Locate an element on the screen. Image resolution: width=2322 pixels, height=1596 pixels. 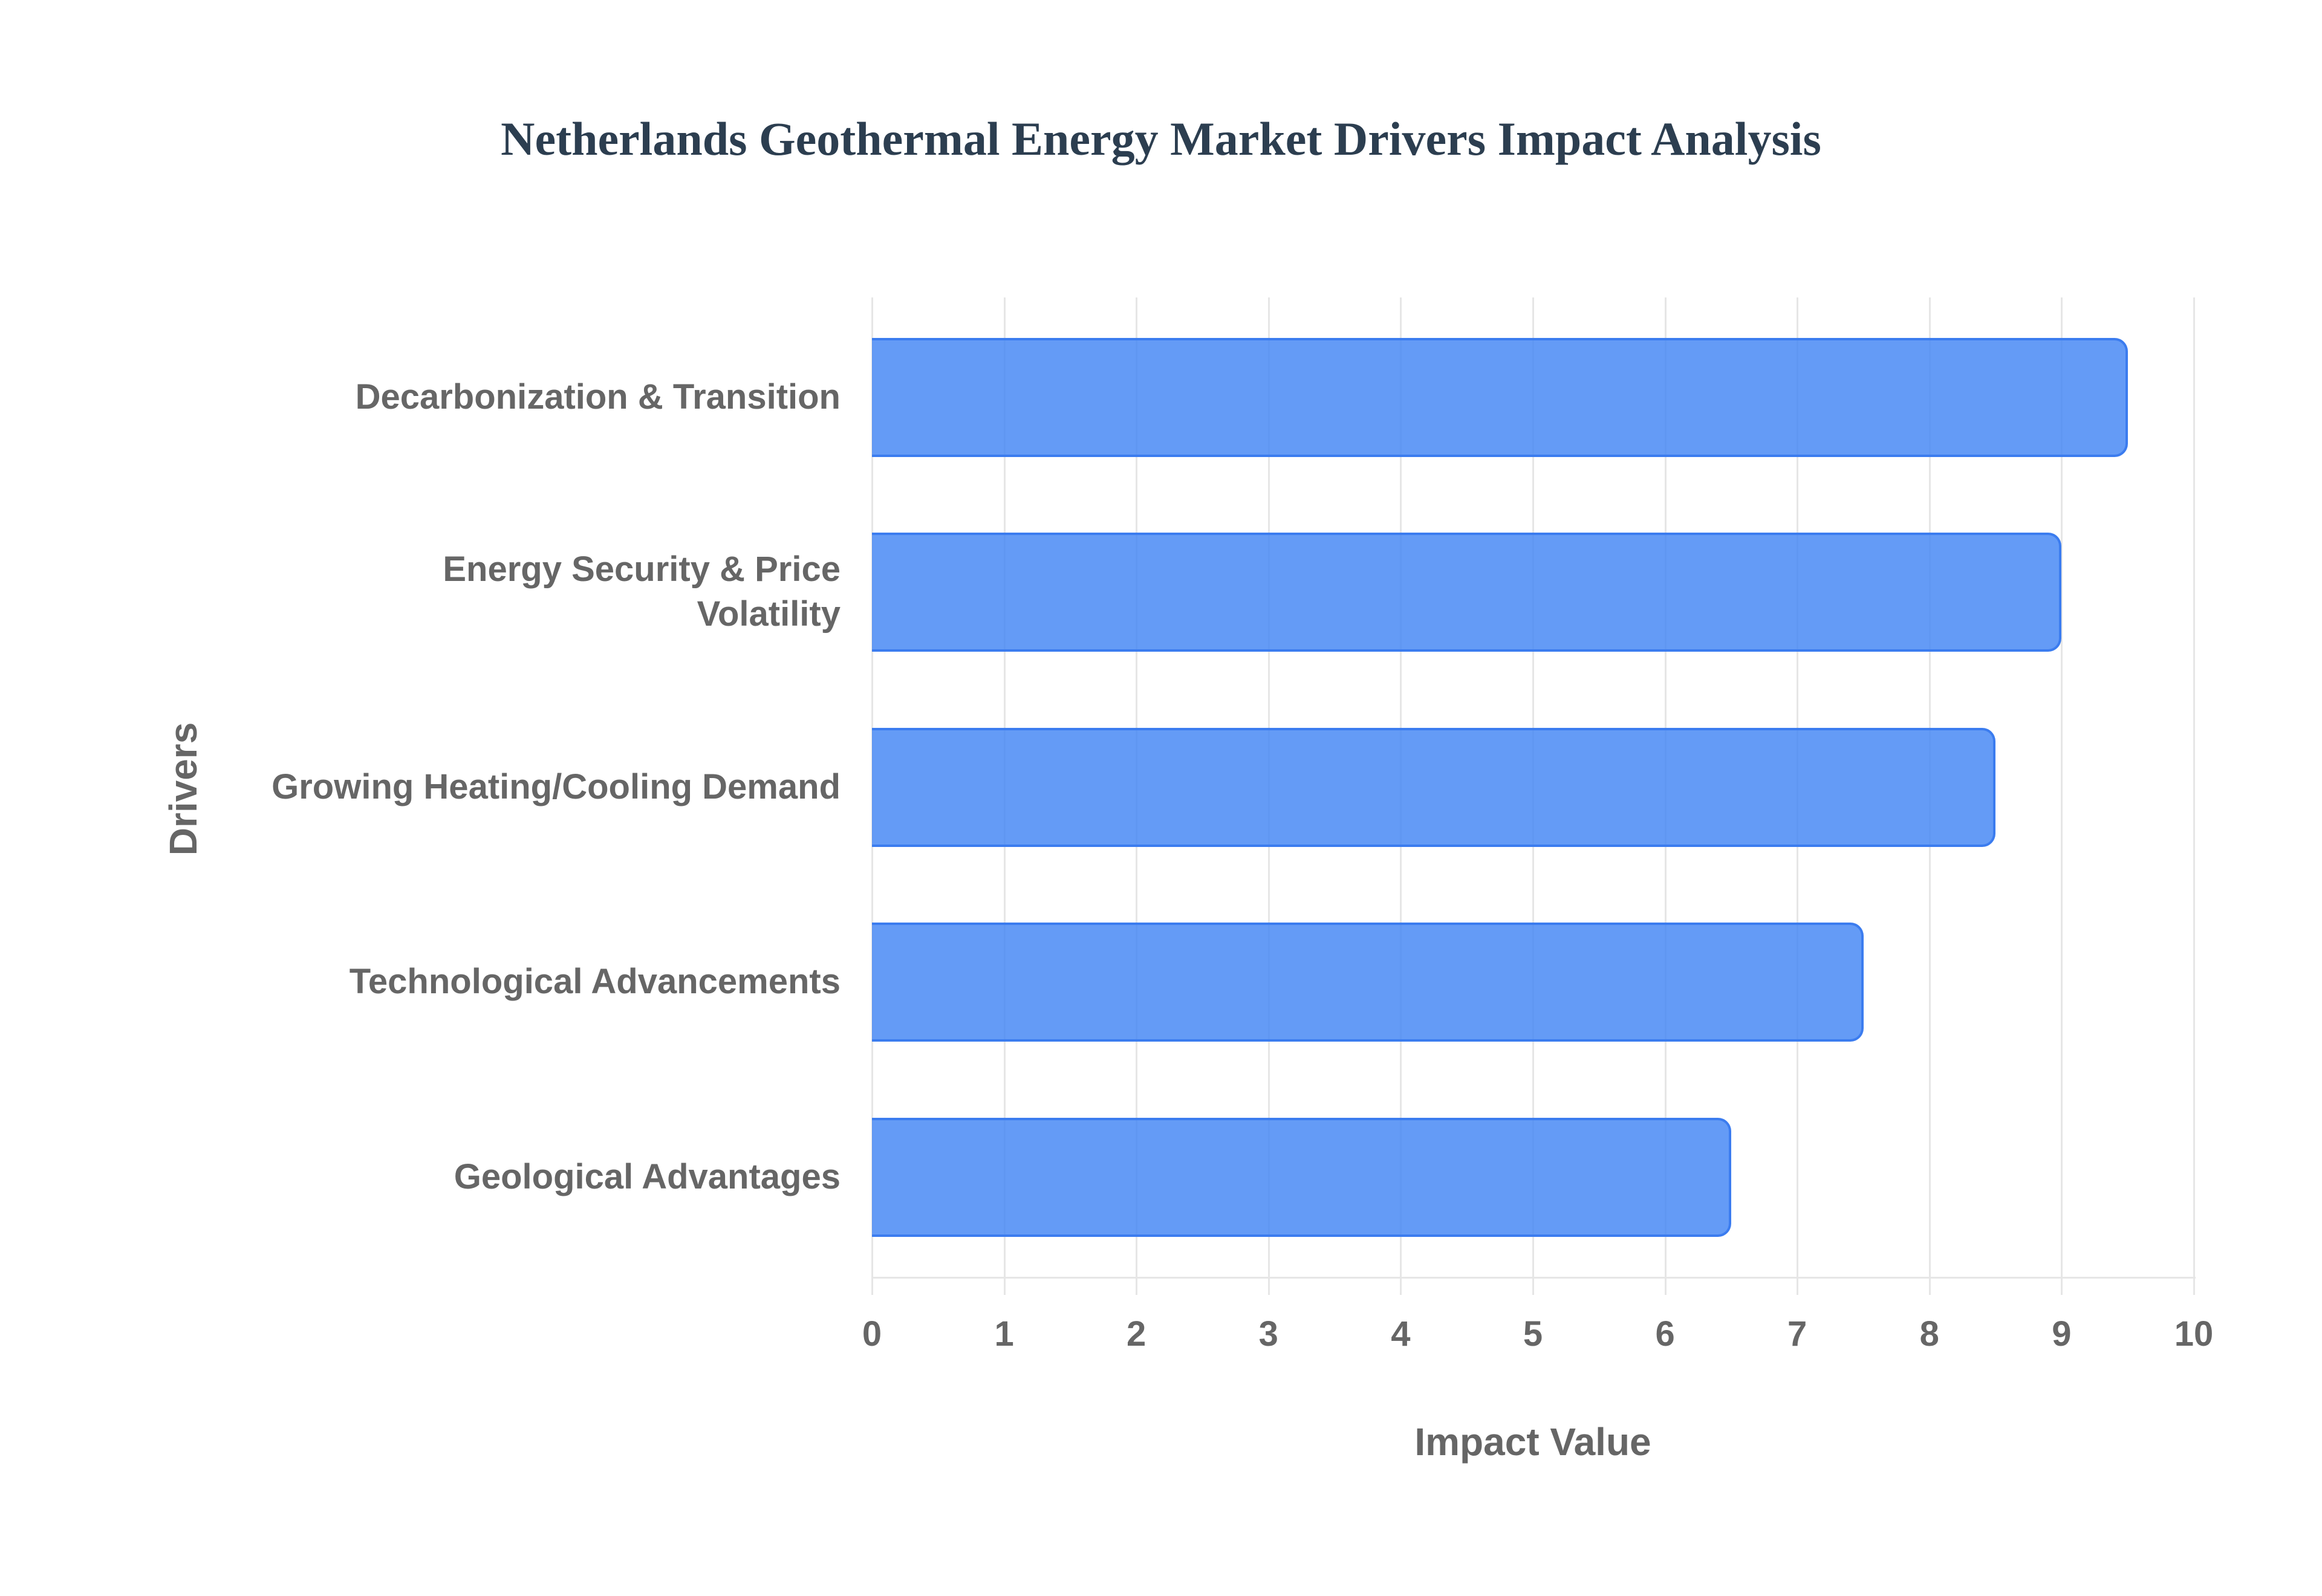
y-axis-label-line: Growing Heating/Cooling Demand is located at coordinates (556, 786).